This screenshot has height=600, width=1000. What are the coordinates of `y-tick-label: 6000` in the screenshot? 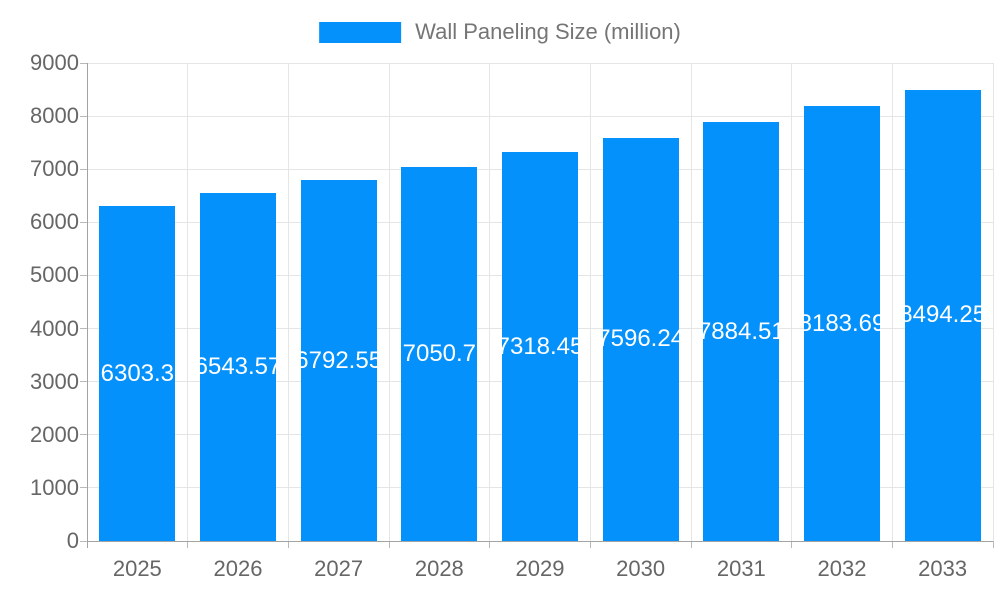 It's located at (54, 222).